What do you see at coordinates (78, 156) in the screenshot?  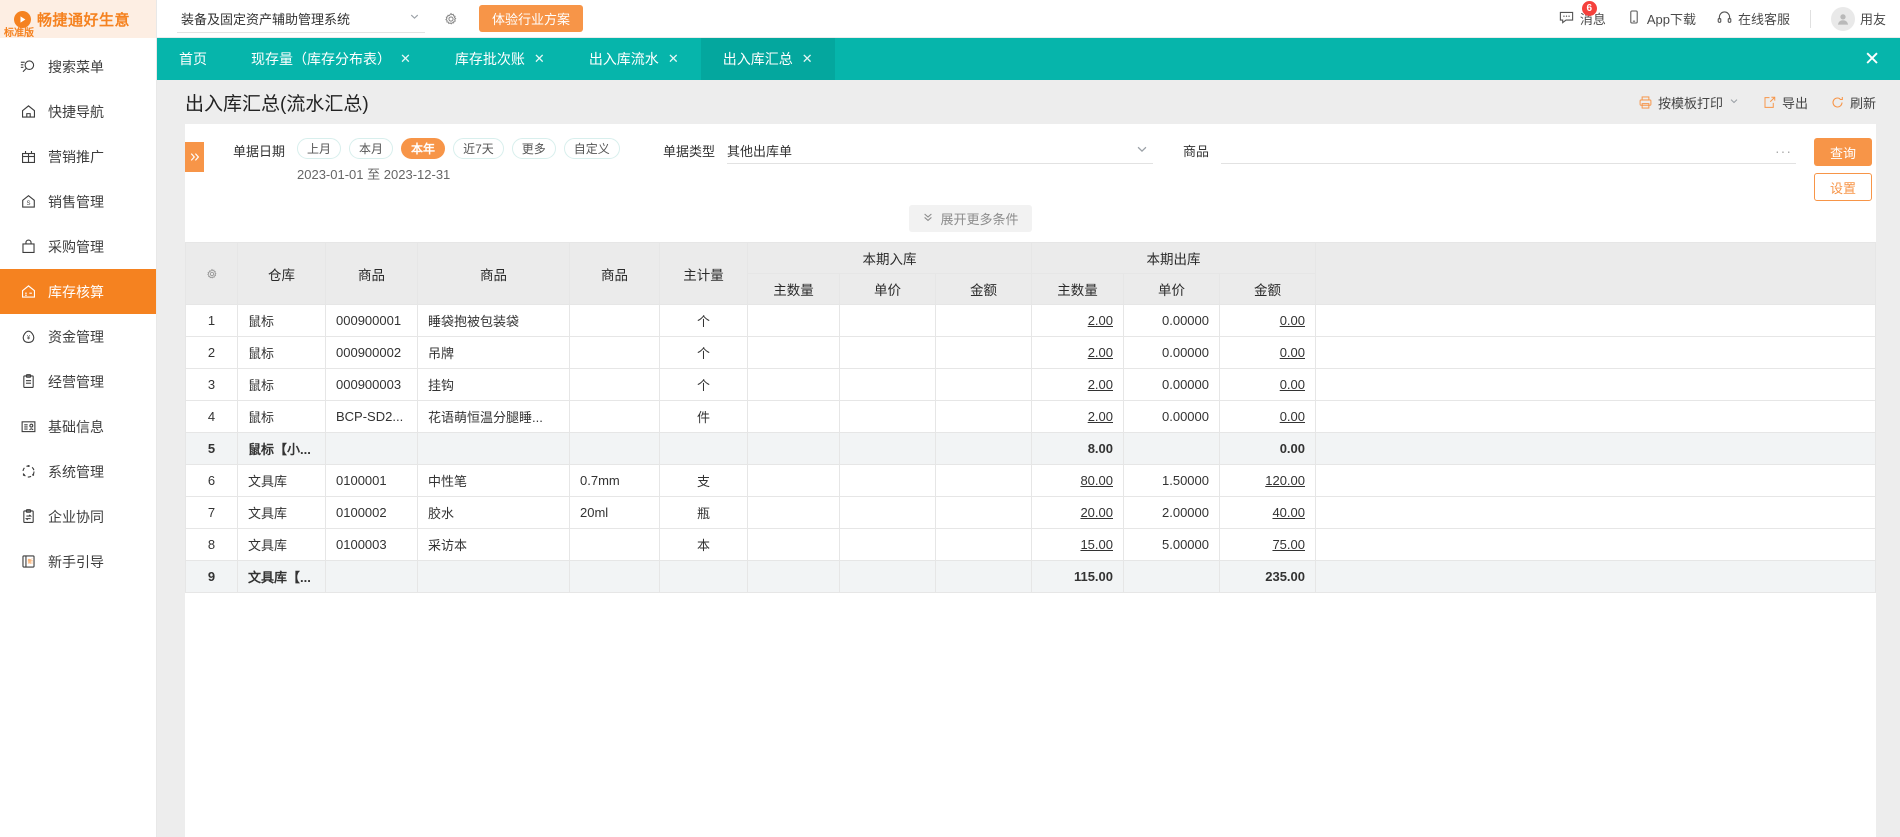 I see `sidebar-item-marketing: 营销推广` at bounding box center [78, 156].